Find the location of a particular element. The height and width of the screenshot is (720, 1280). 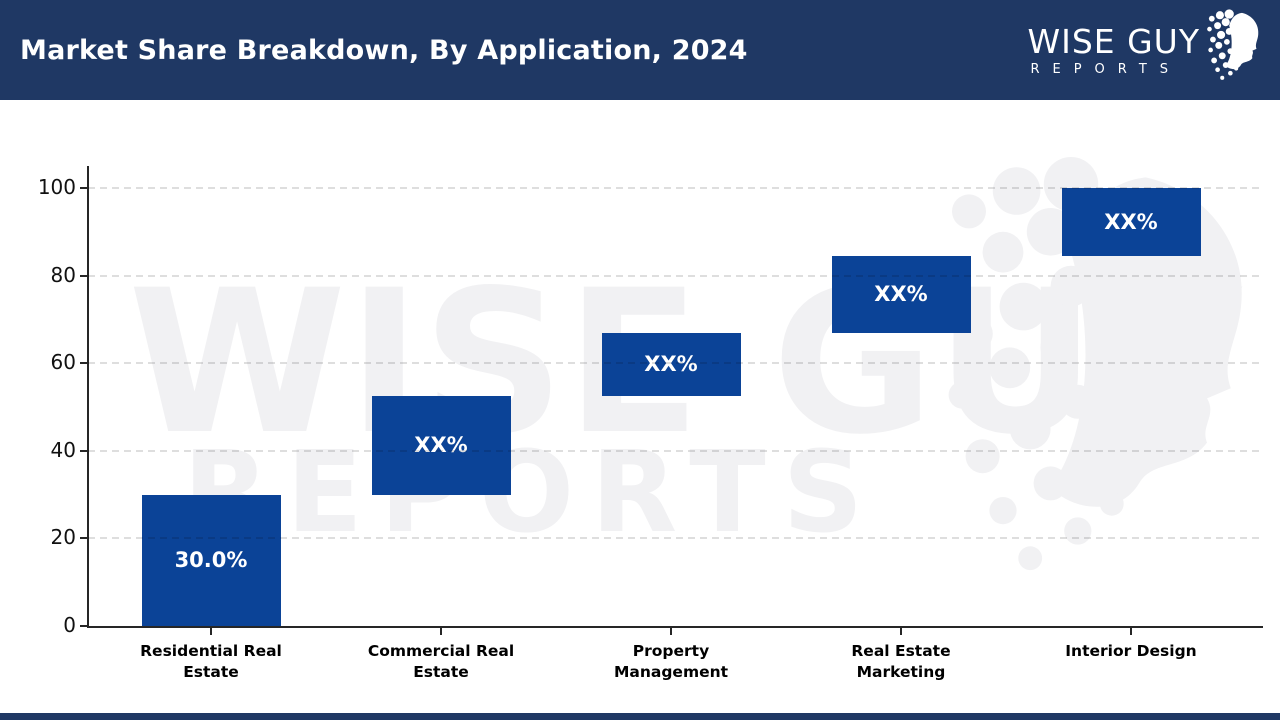

logo-face-icon is located at coordinates (1233, 44).